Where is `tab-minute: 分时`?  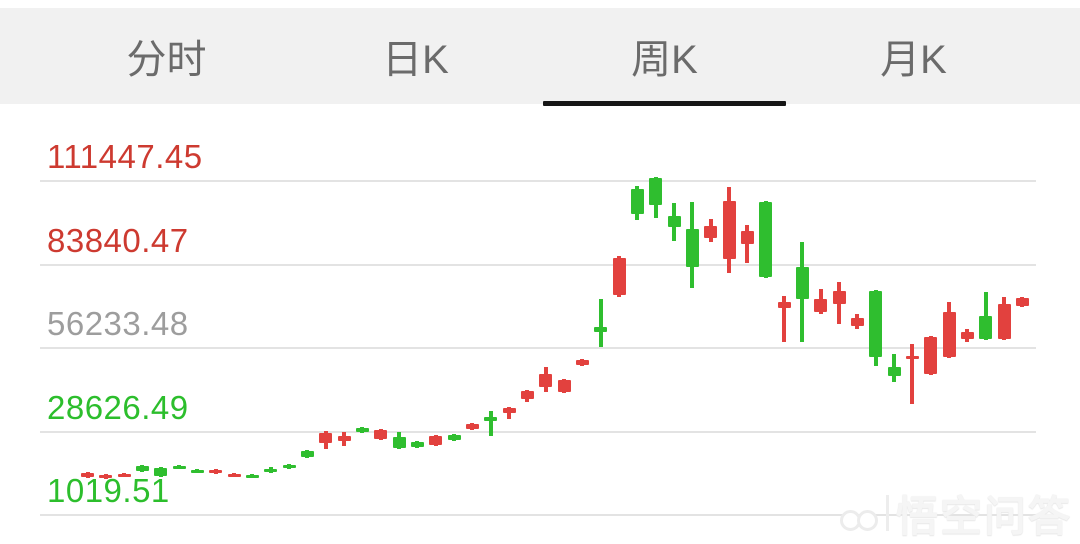 tab-minute: 分时 is located at coordinates (166, 56).